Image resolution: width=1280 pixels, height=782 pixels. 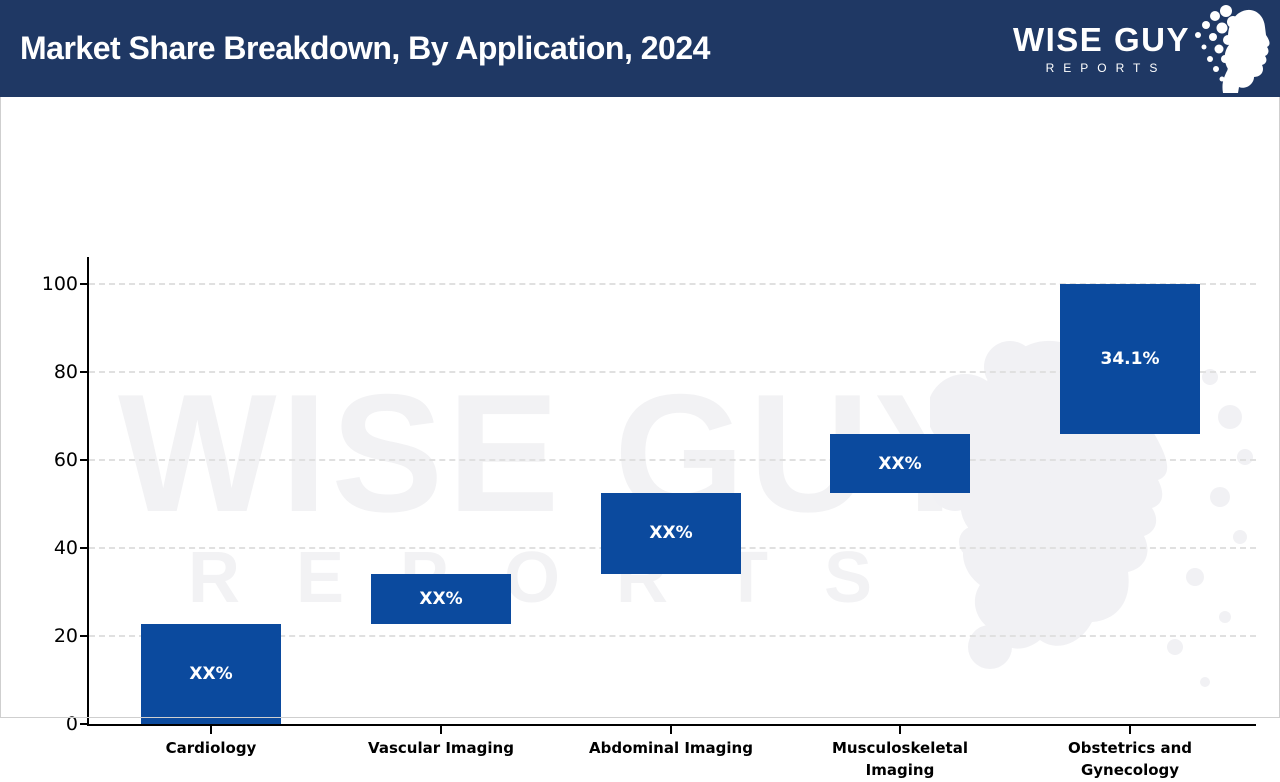 I want to click on x-axis-category-label-cardiology: Cardiology, so click(x=211, y=748).